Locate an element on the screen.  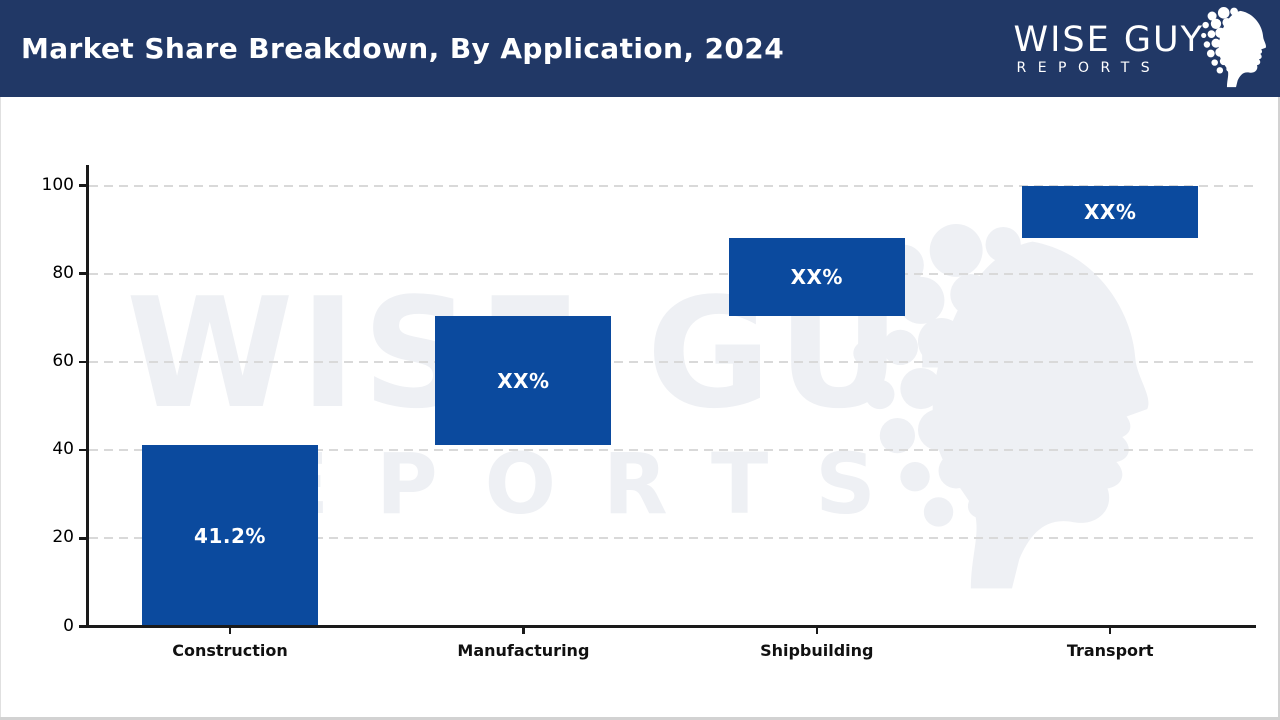
wise-guy-logo: WISE GUY REPORTS is located at coordinates (1142, 49).